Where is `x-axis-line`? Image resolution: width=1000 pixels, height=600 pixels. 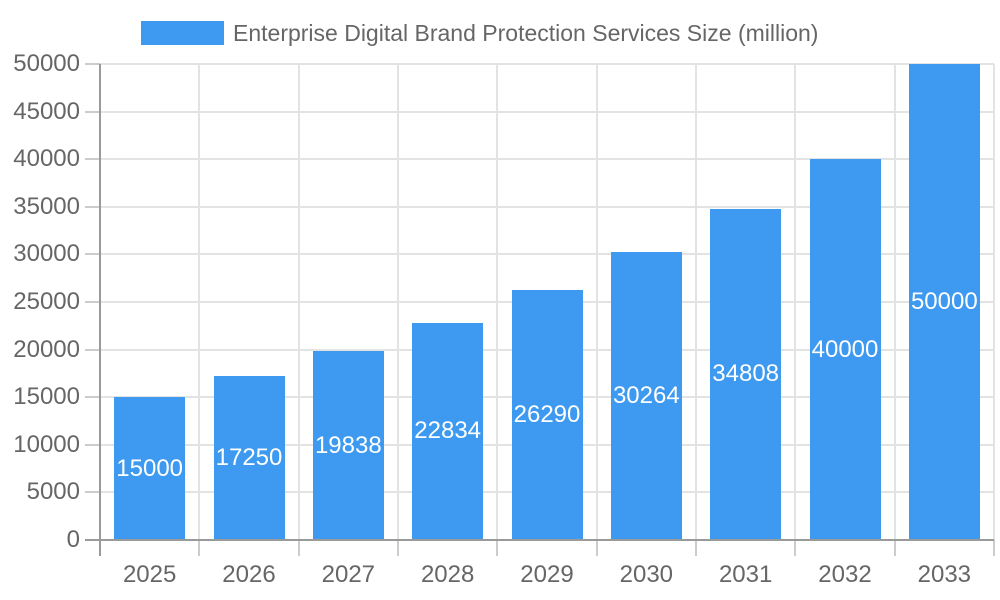 x-axis-line is located at coordinates (539, 540).